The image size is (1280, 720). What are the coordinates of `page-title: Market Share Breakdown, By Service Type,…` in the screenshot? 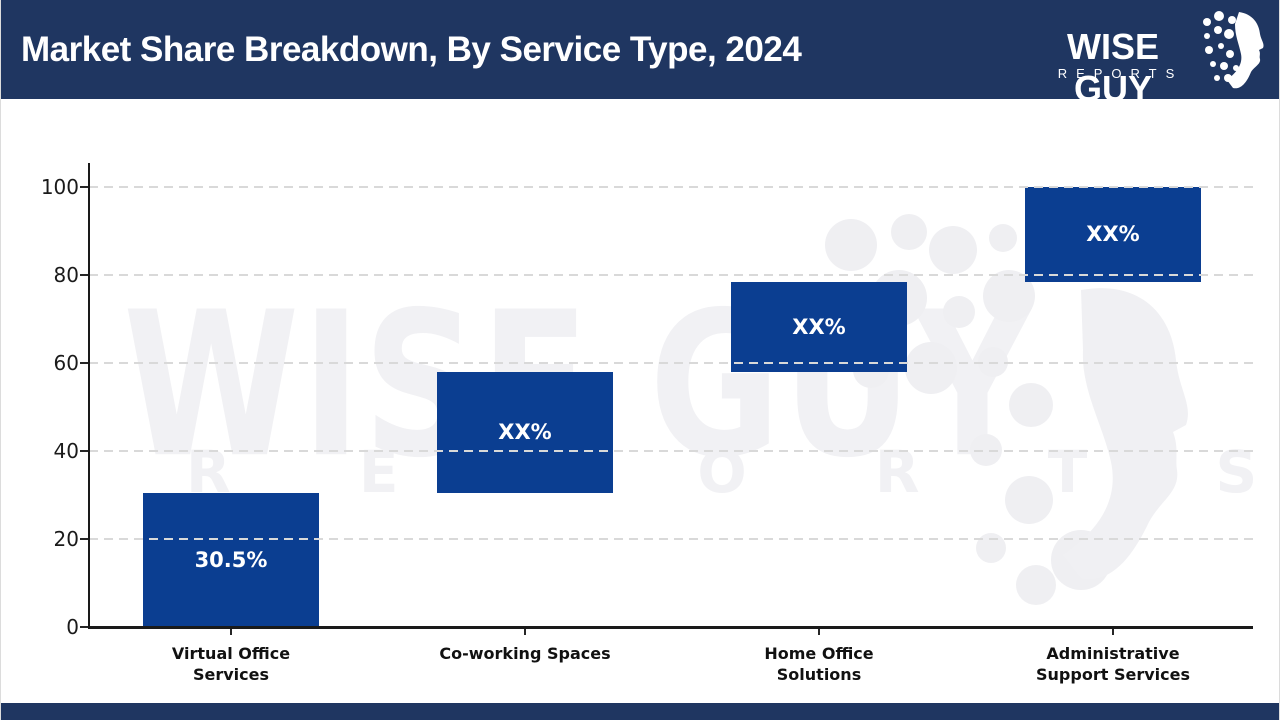 It's located at (411, 49).